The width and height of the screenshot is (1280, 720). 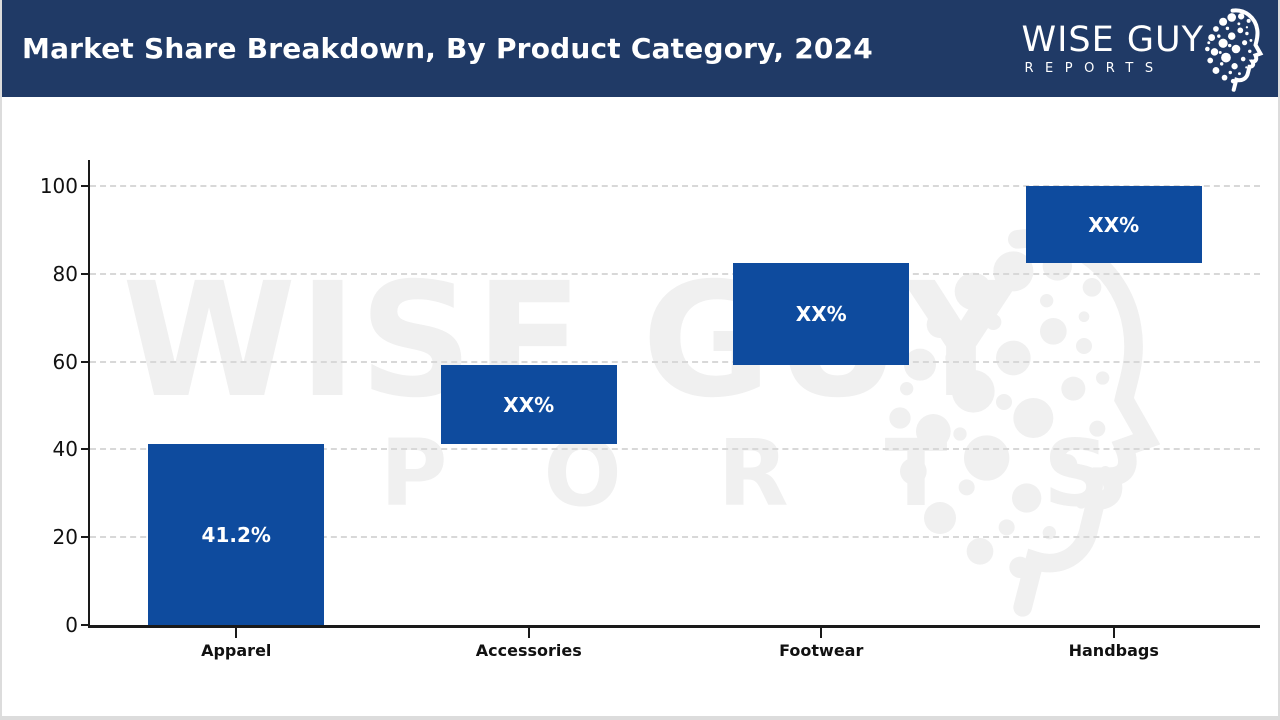 I want to click on bar-value-label: 41.2%, so click(x=236, y=534).